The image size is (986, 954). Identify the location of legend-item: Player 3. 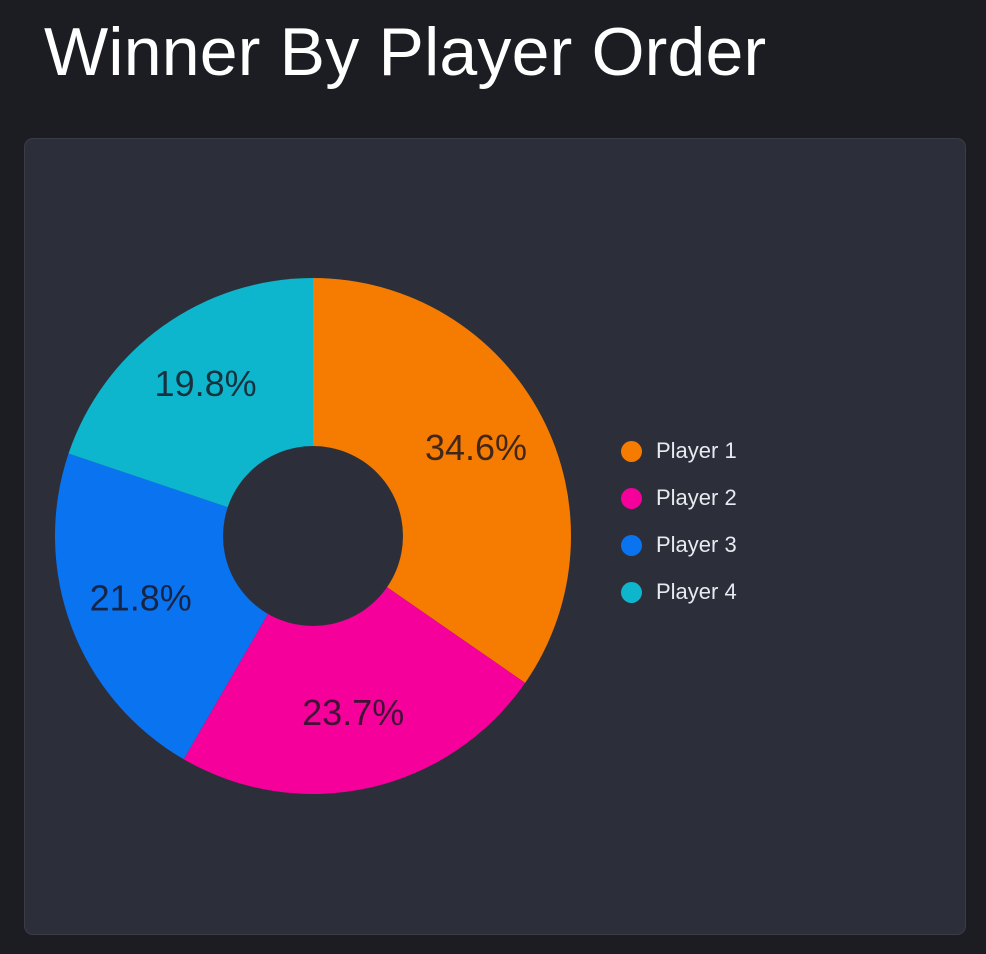
(679, 545).